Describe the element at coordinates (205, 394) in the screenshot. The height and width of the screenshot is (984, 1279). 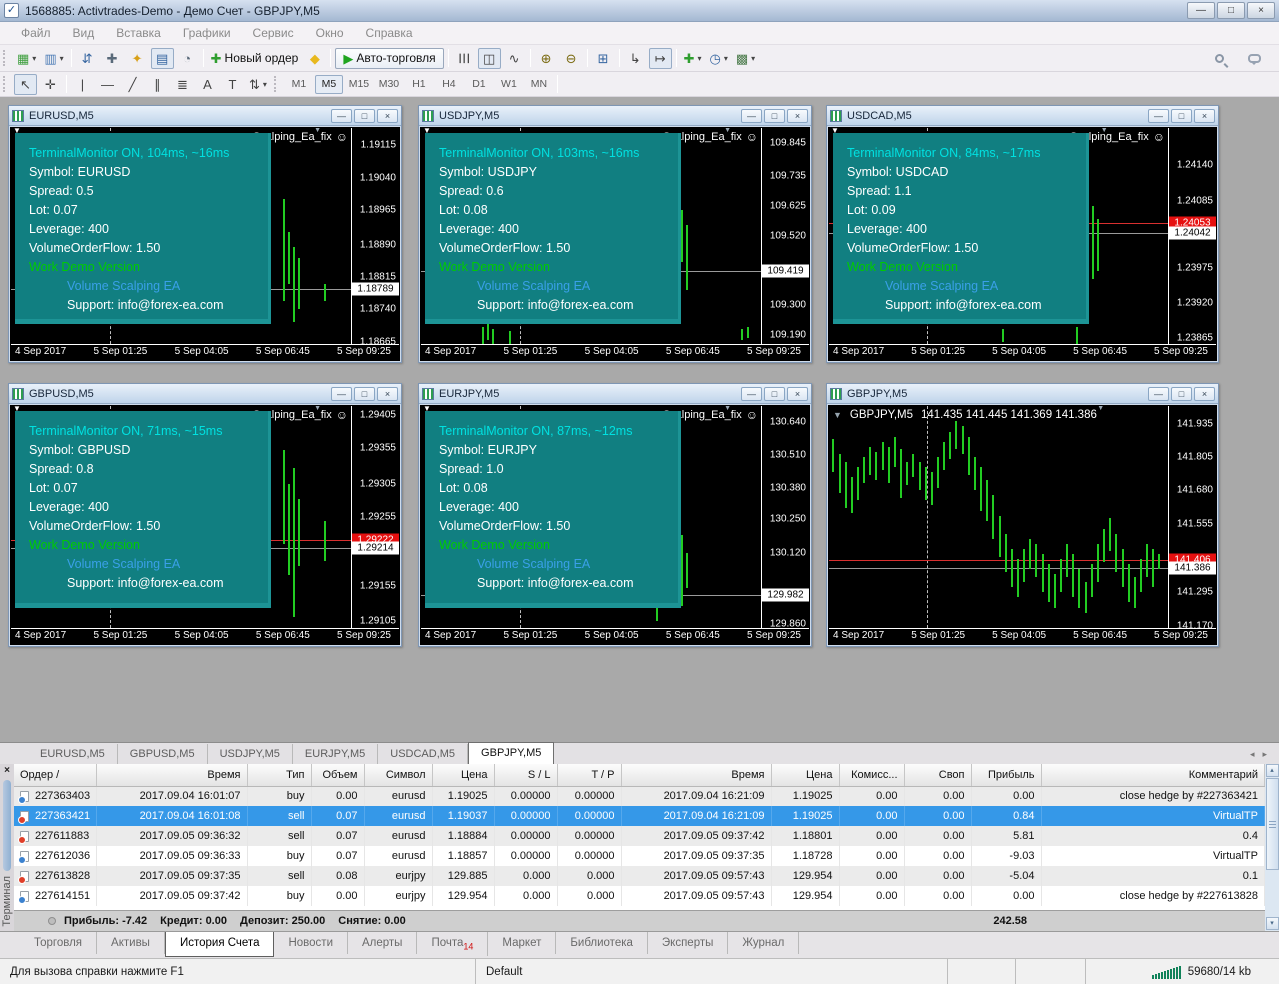
I see `chart-window-titlebar: GBPUSD,M5 — □ ×` at that location.